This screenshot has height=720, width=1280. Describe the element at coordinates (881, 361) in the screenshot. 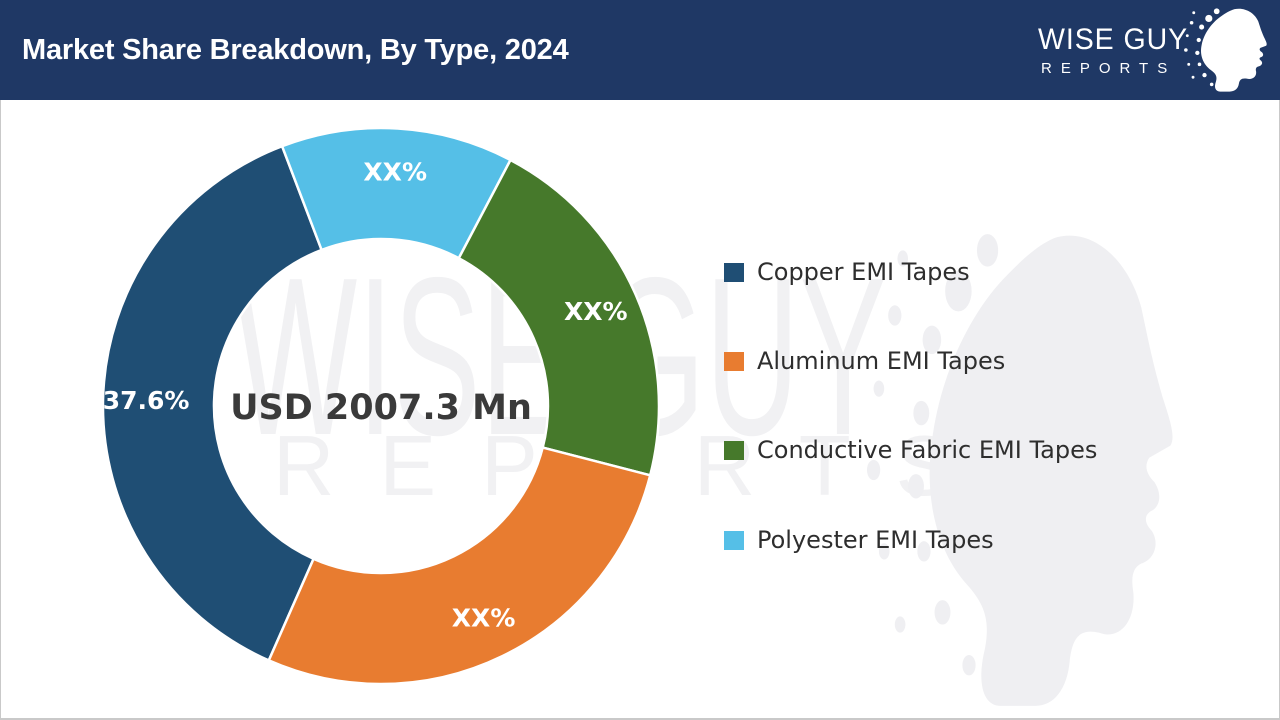

I see `legend-label: Aluminum EMI Tapes` at that location.